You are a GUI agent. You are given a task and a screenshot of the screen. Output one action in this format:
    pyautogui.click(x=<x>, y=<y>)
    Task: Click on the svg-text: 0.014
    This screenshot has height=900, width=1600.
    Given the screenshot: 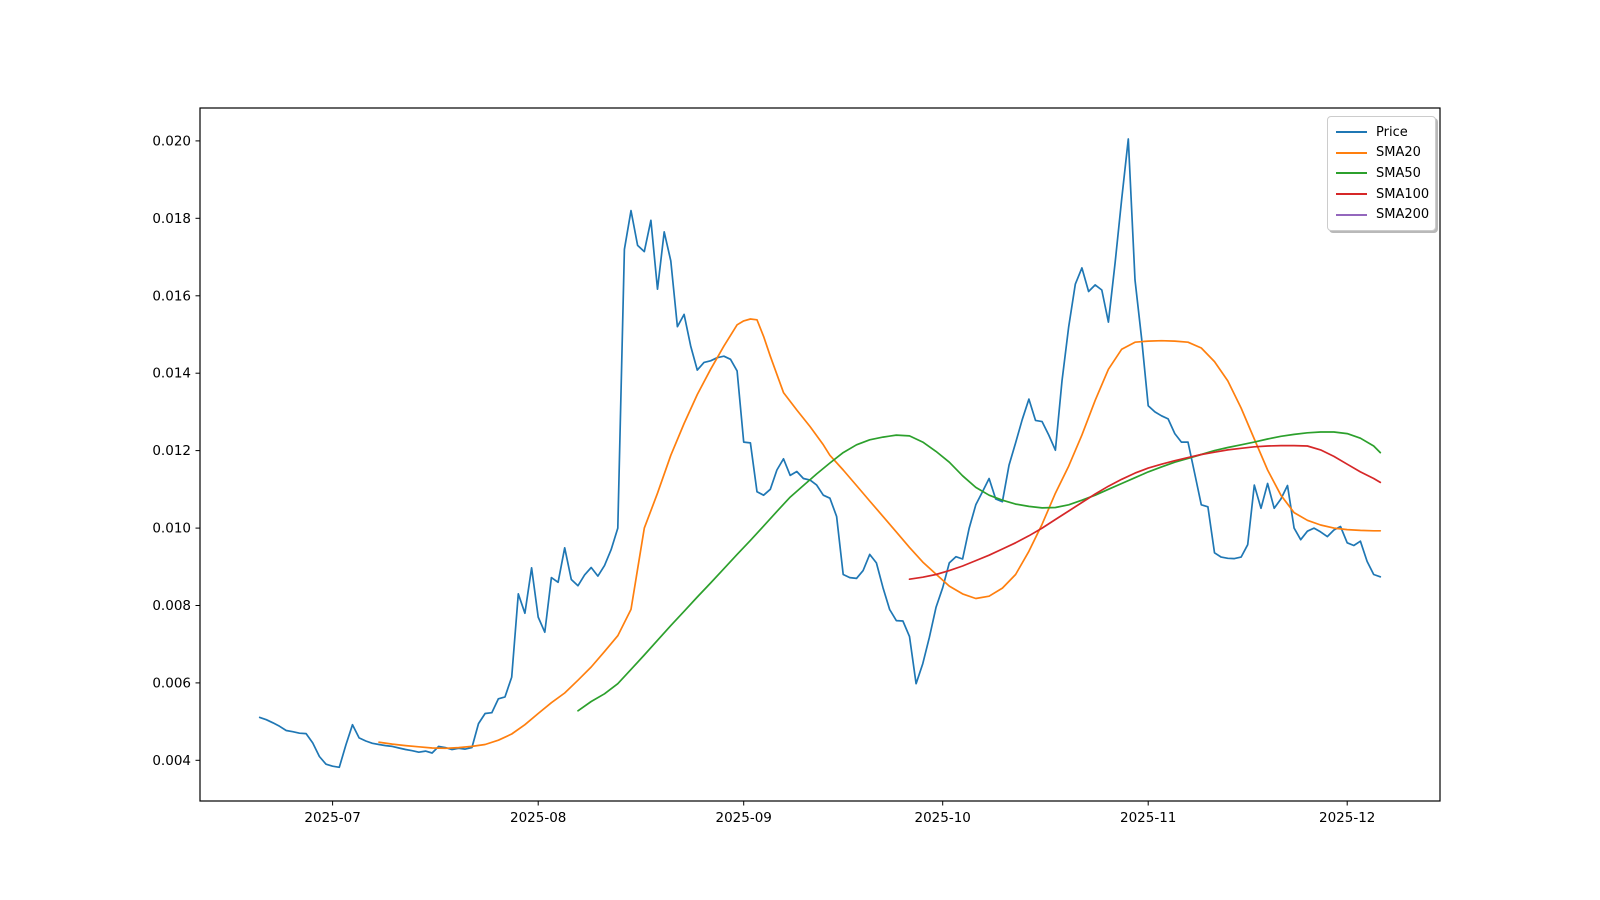 What is the action you would take?
    pyautogui.click(x=171, y=374)
    